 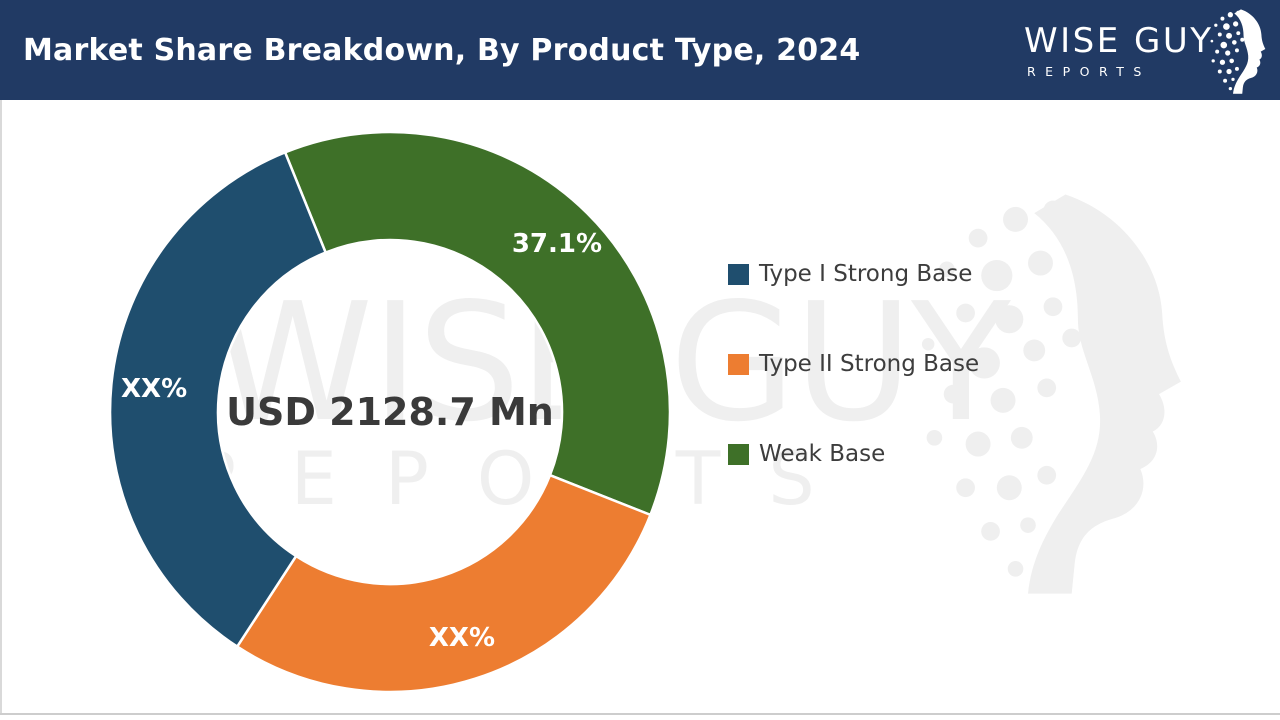 I want to click on legend-swatch-blue, so click(x=738, y=274).